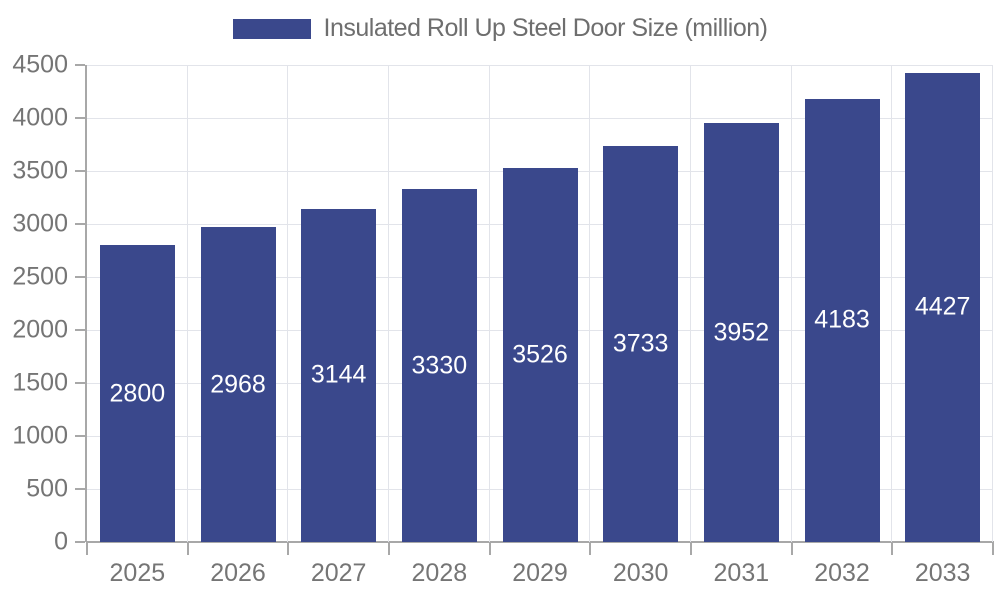 The height and width of the screenshot is (600, 1000). I want to click on y-axis-line, so click(86, 303).